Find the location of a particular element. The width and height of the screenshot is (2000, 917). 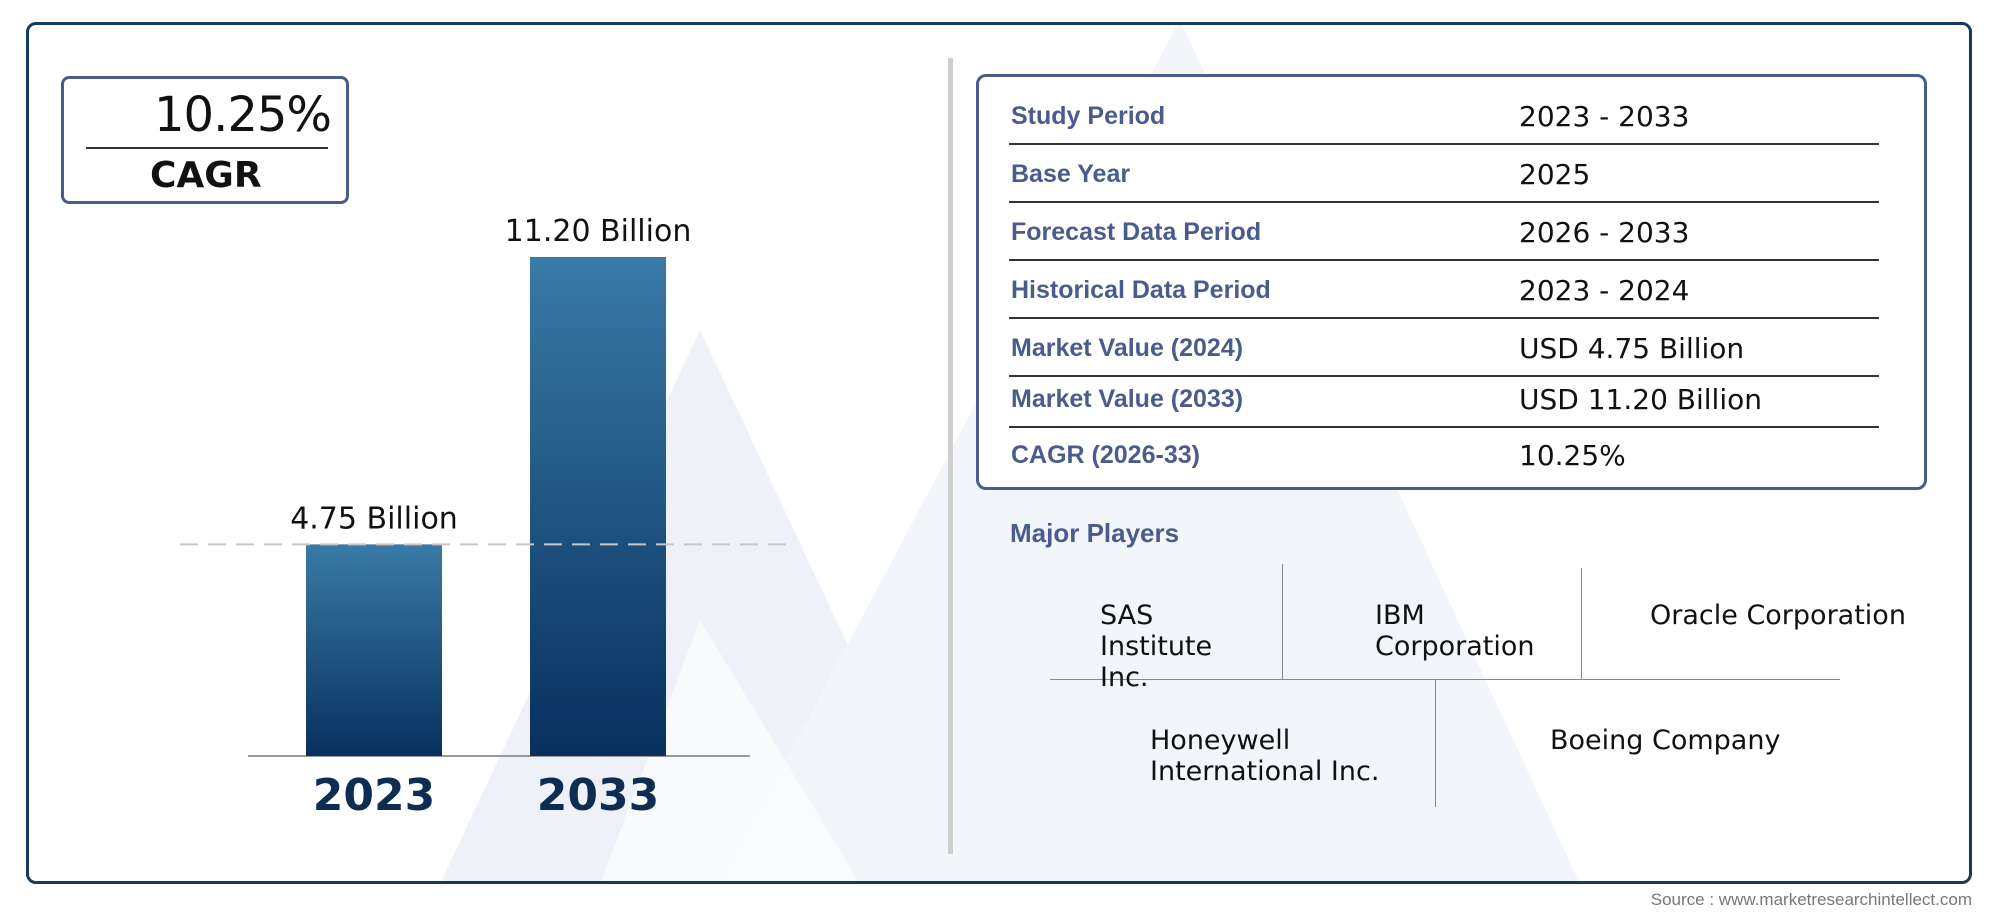

row-label: Market Value (2033) is located at coordinates (1127, 399).